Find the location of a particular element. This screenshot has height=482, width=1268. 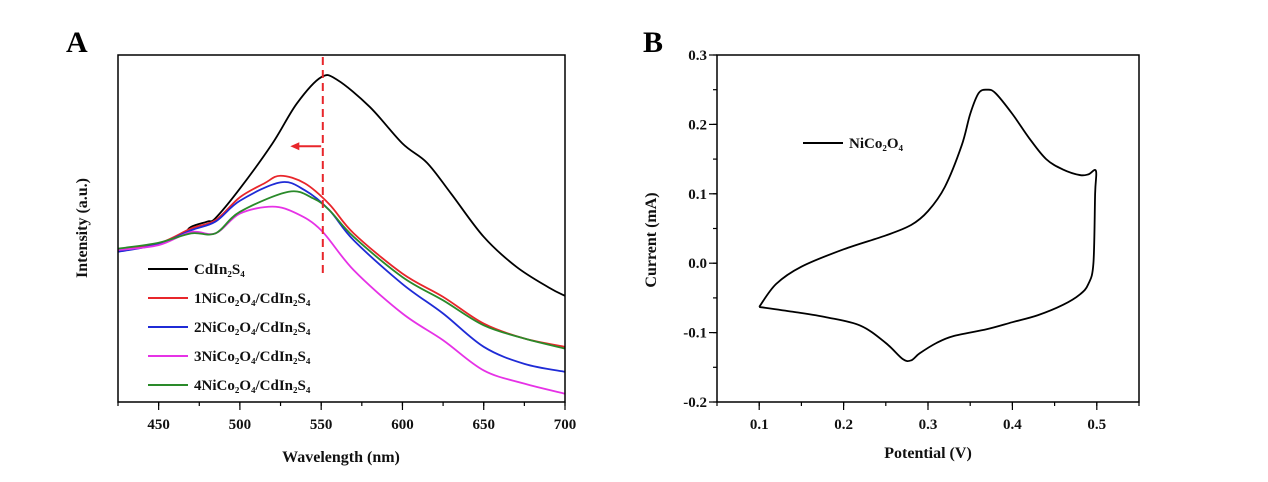

x-tick-label: 0.5 is located at coordinates (1096, 425).